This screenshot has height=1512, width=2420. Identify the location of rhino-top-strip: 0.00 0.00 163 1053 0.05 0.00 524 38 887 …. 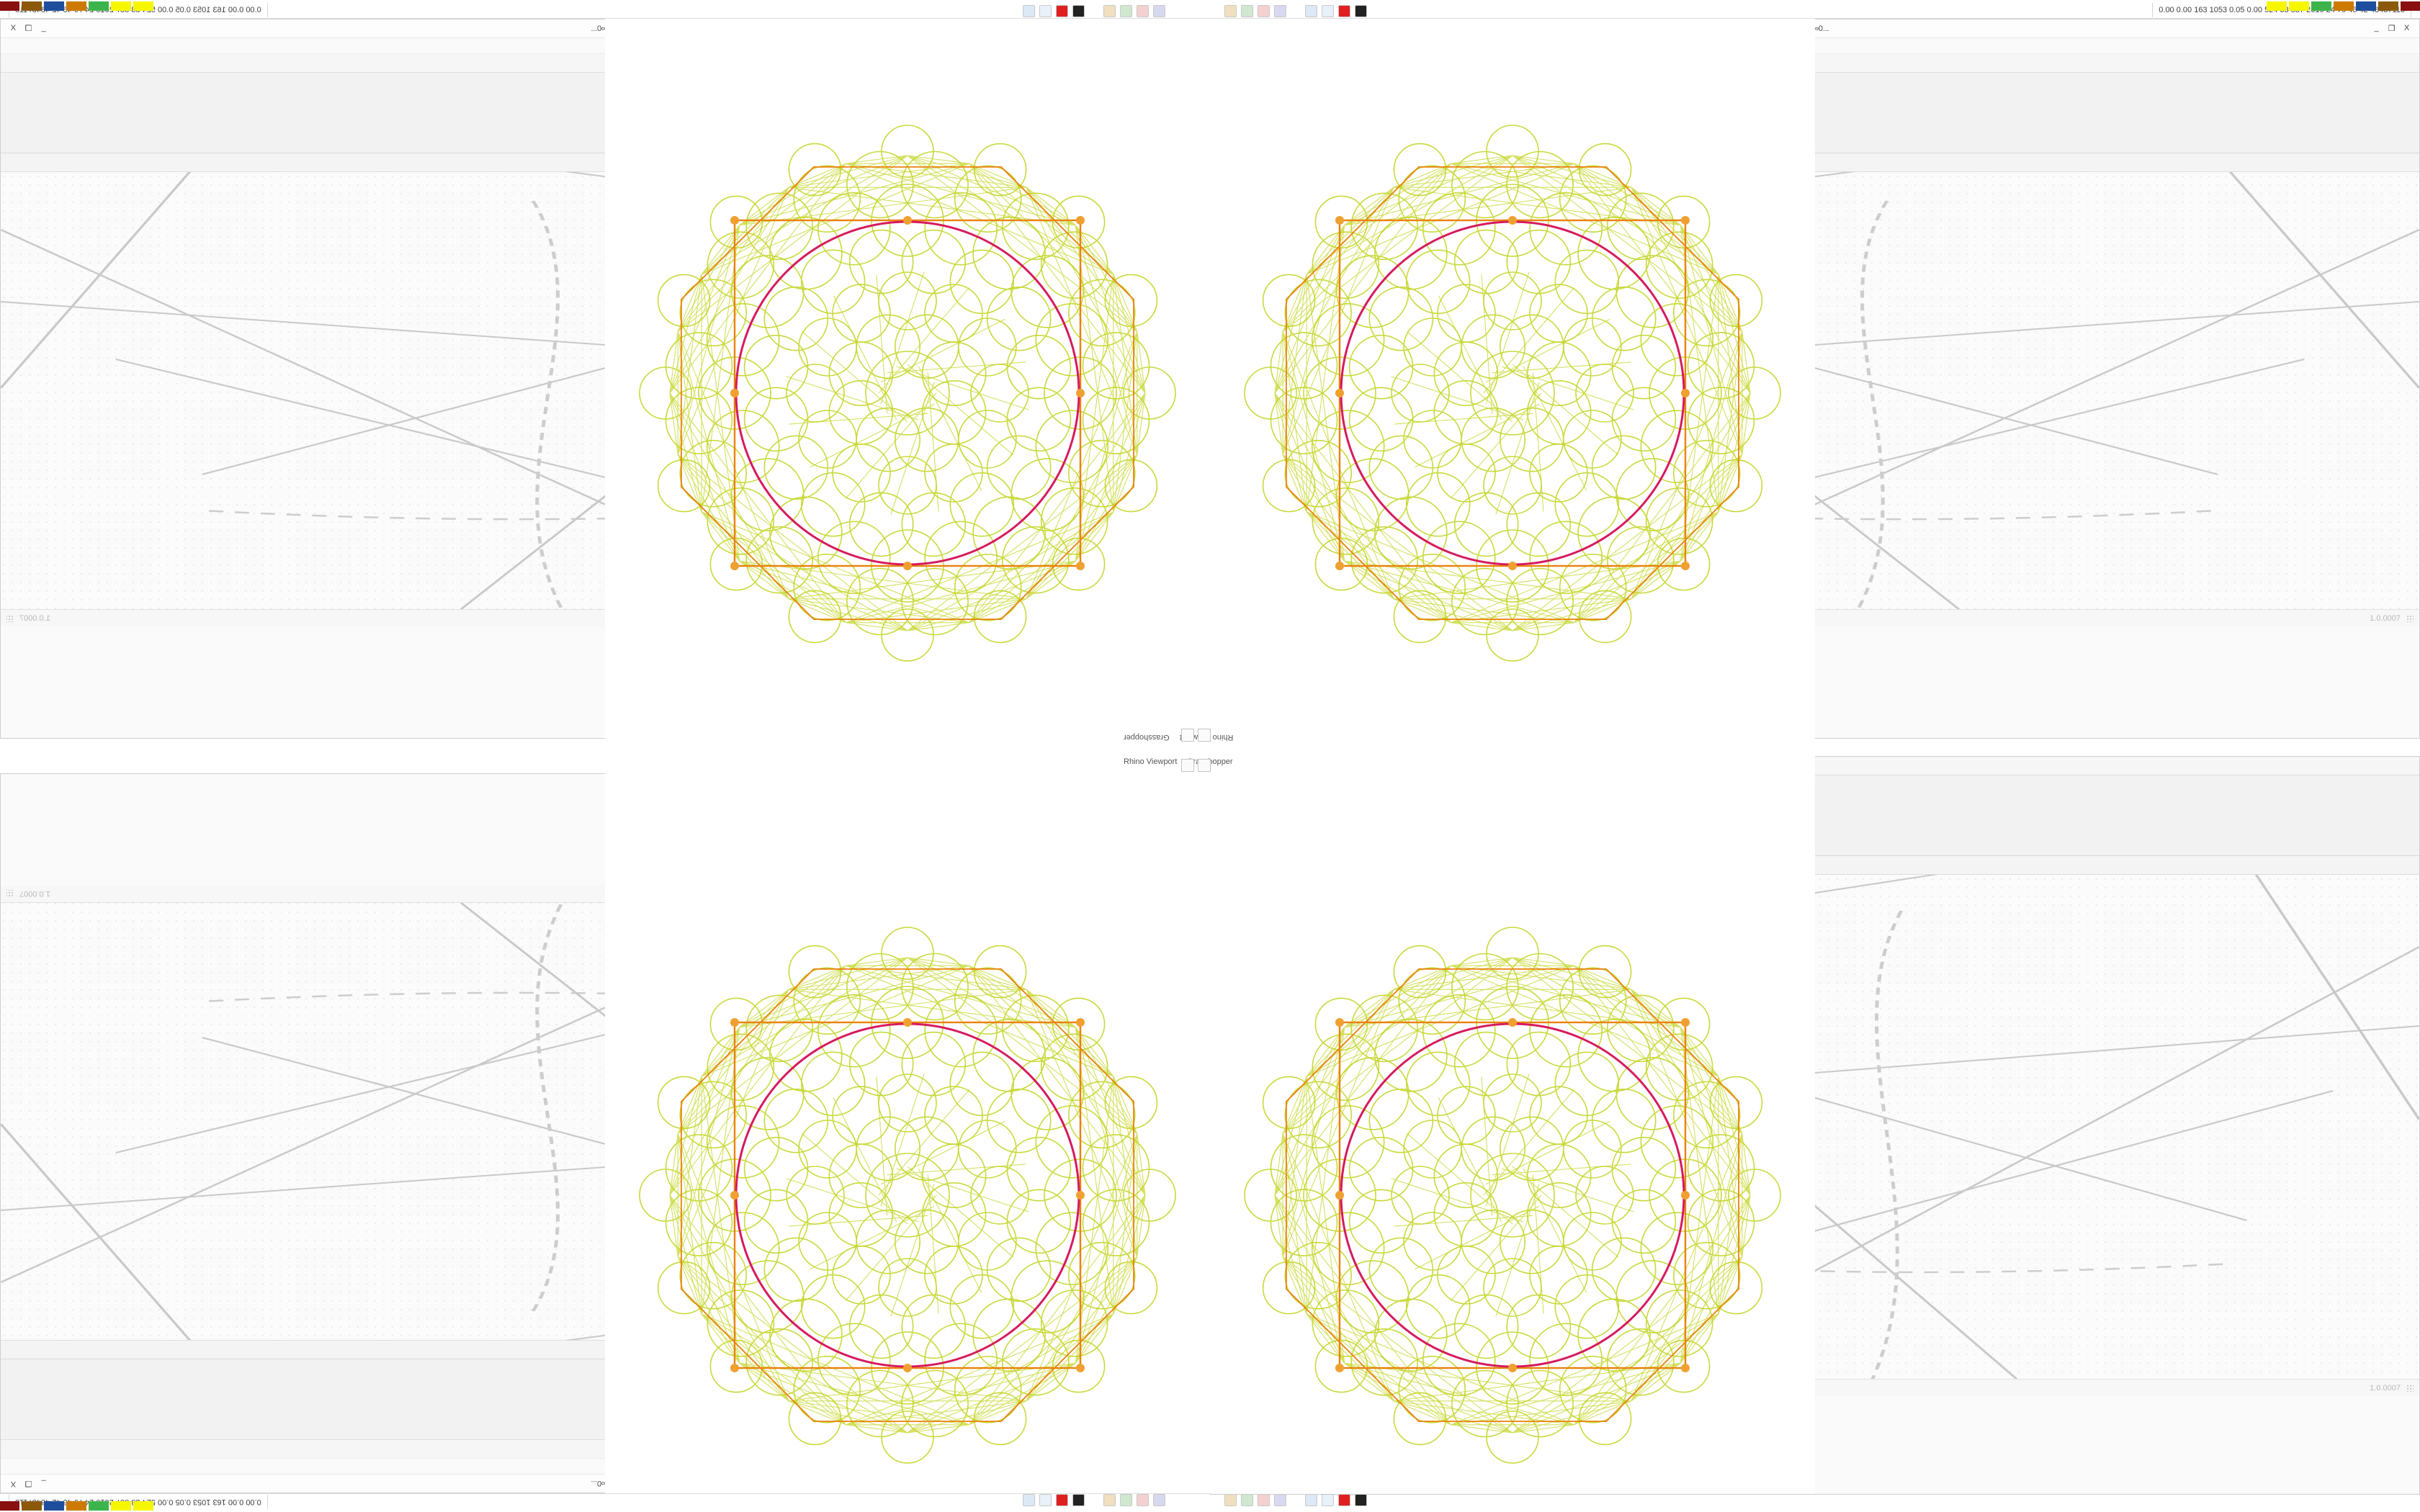
(1815, 9).